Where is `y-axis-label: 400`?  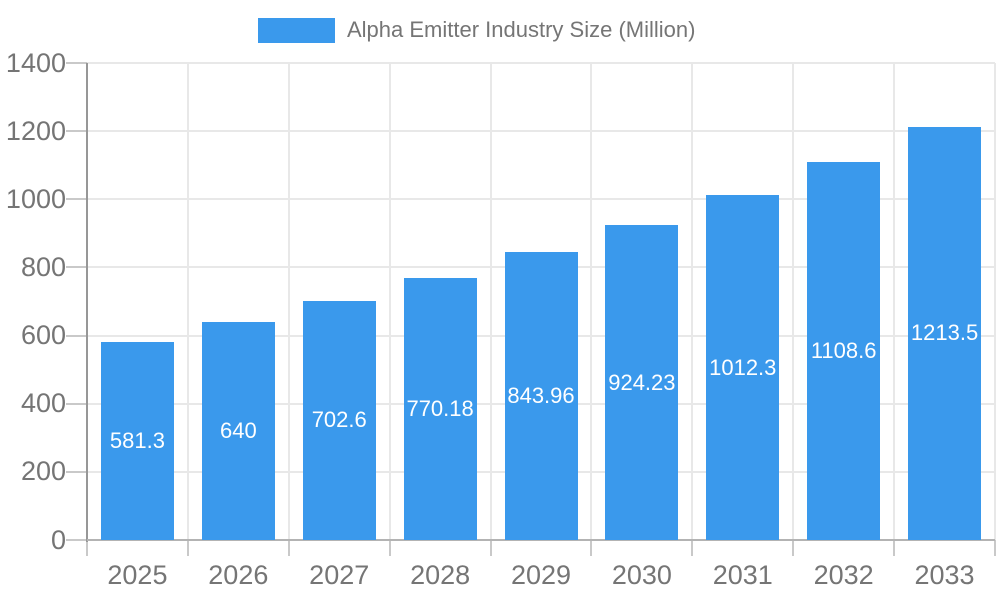 y-axis-label: 400 is located at coordinates (43, 403).